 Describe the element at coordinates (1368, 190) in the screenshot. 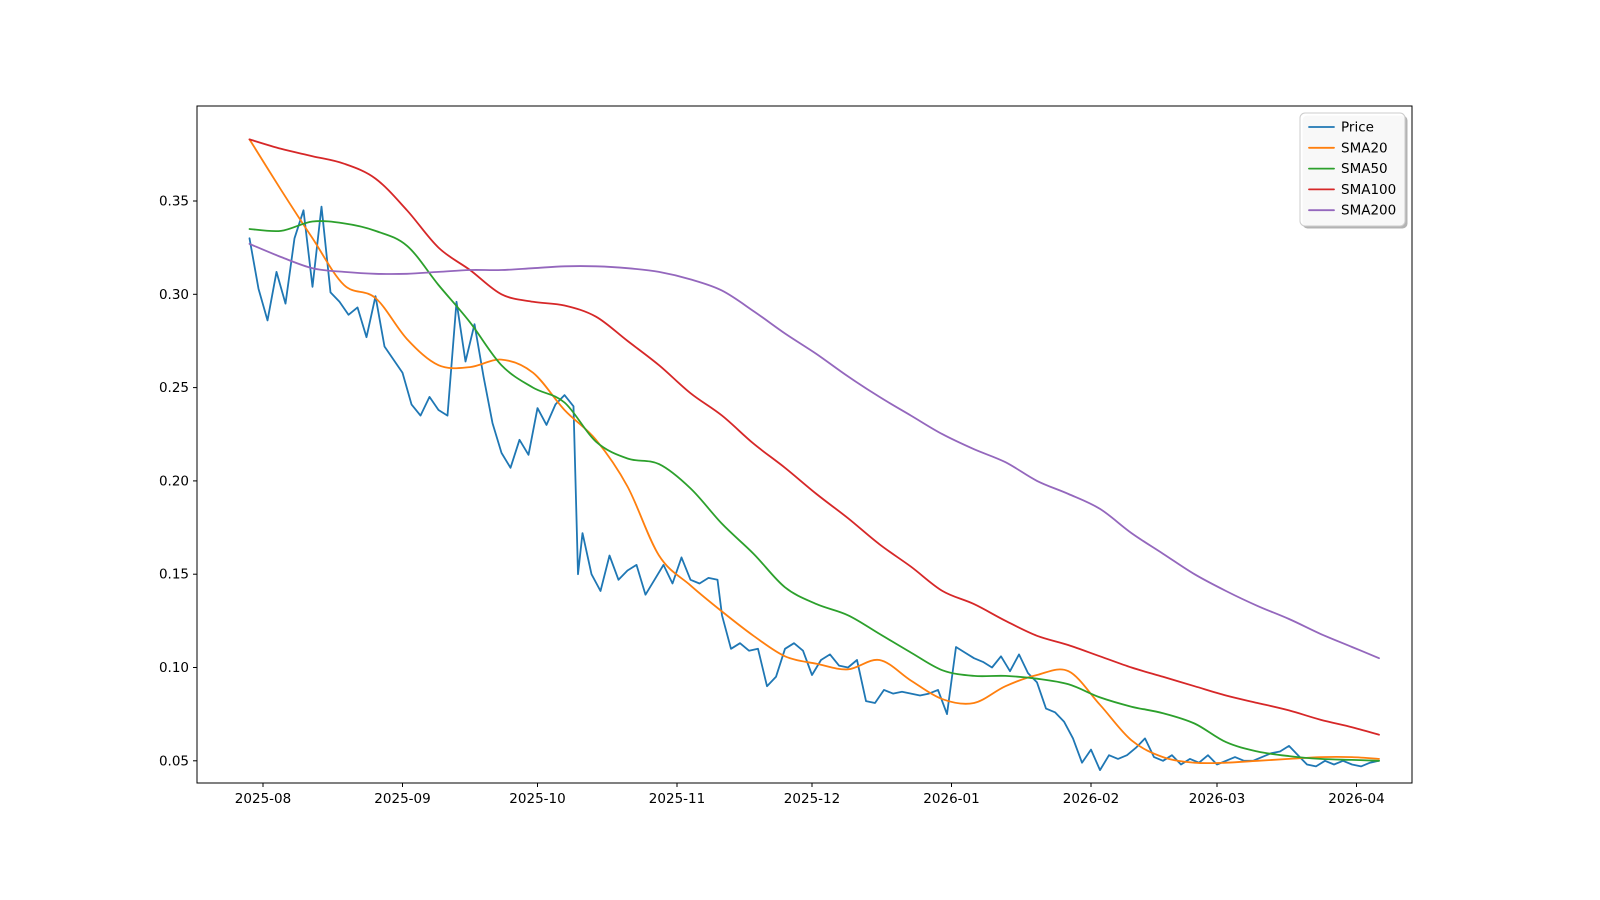

I see `legend-label: SMA100` at that location.